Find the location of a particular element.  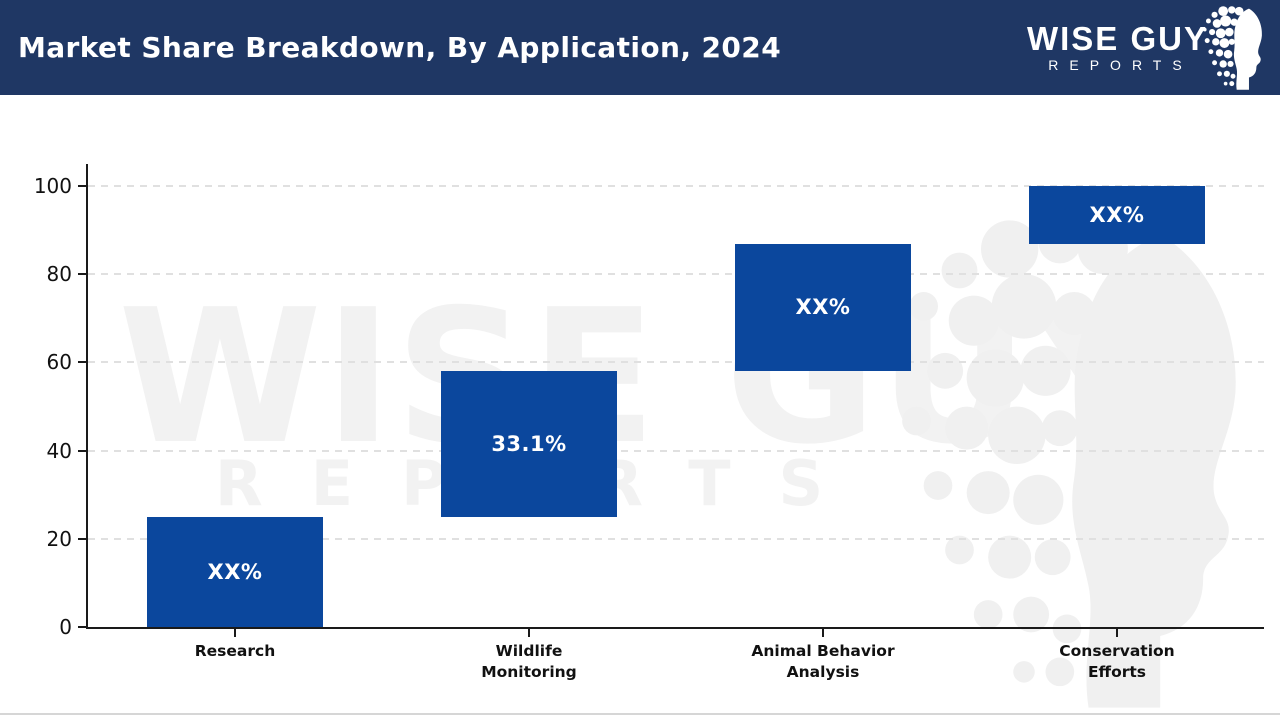

ytick-label-100: 100 is located at coordinates (52, 186).